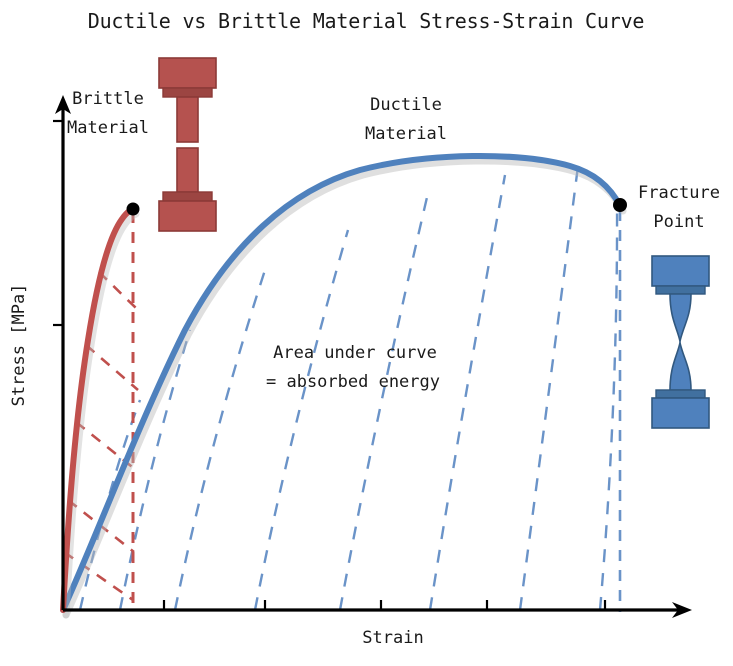 The image size is (733, 666). Describe the element at coordinates (679, 207) in the screenshot. I see `fracture-point-label: Fracture Point` at that location.